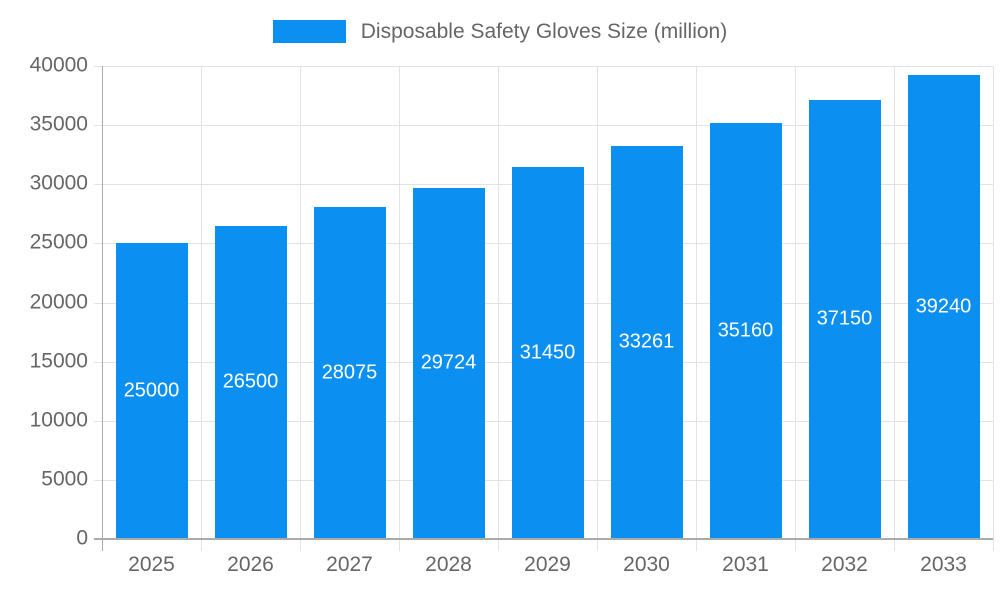 This screenshot has height=600, width=1000. I want to click on y-axis-tick-label: 40000, so click(58, 65).